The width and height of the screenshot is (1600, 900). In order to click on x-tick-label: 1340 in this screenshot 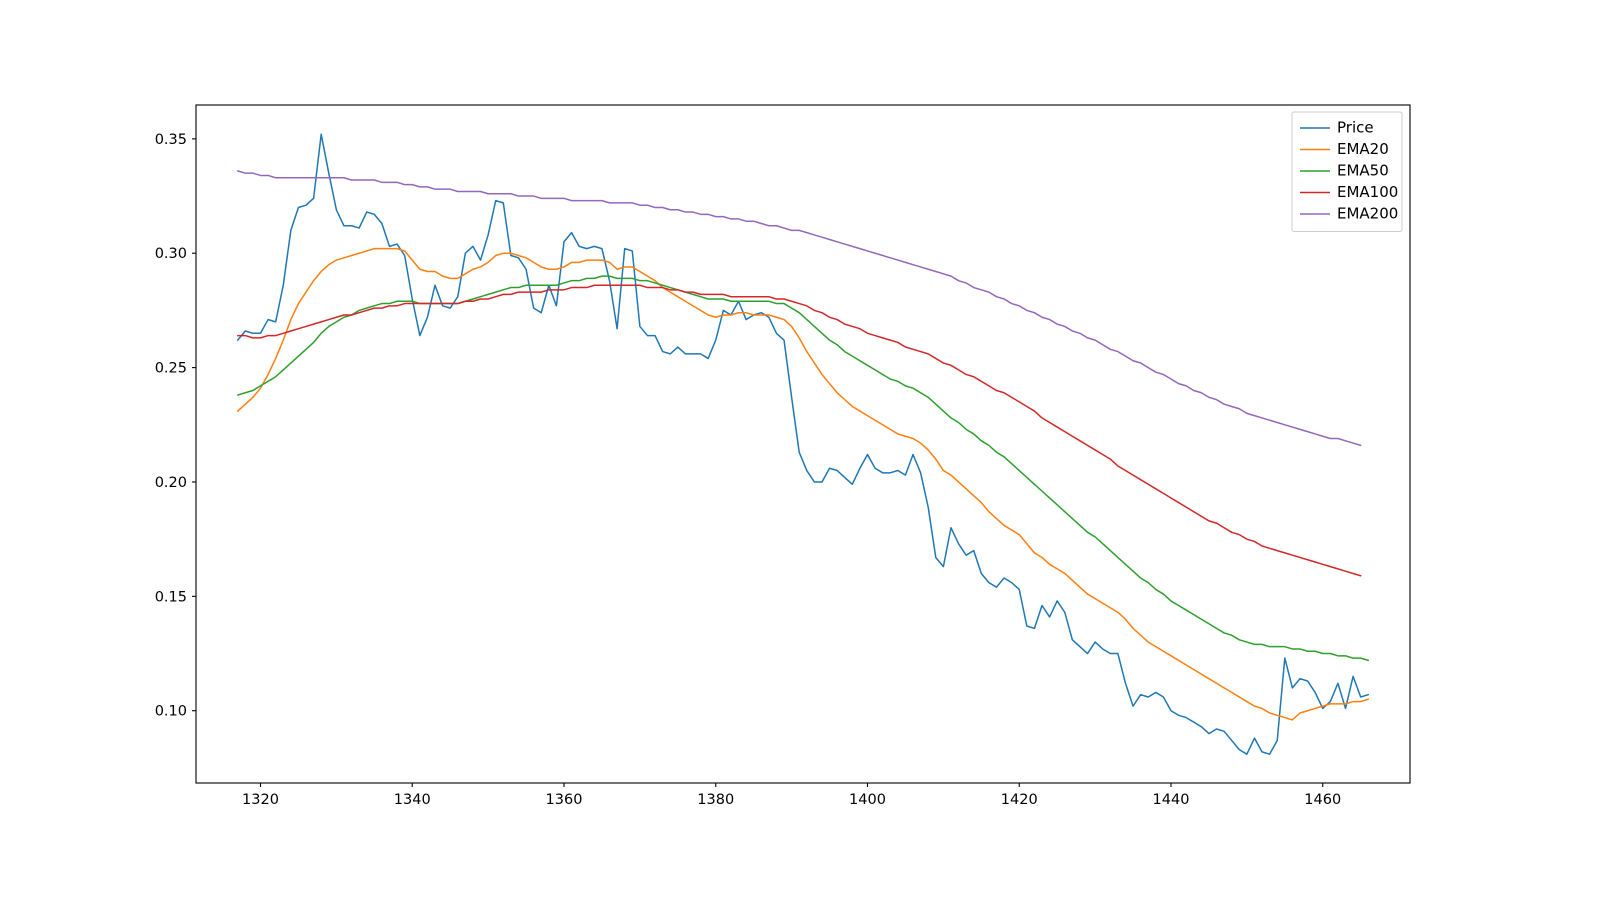, I will do `click(412, 800)`.